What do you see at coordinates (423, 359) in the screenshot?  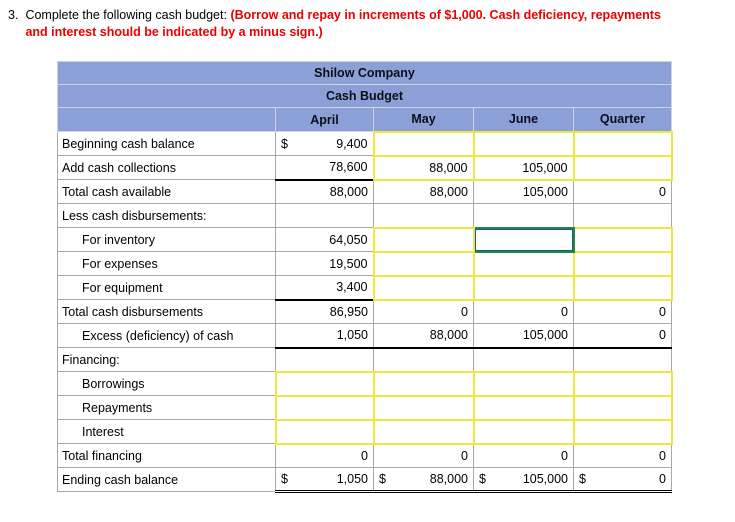 I see `may-cell-financing` at bounding box center [423, 359].